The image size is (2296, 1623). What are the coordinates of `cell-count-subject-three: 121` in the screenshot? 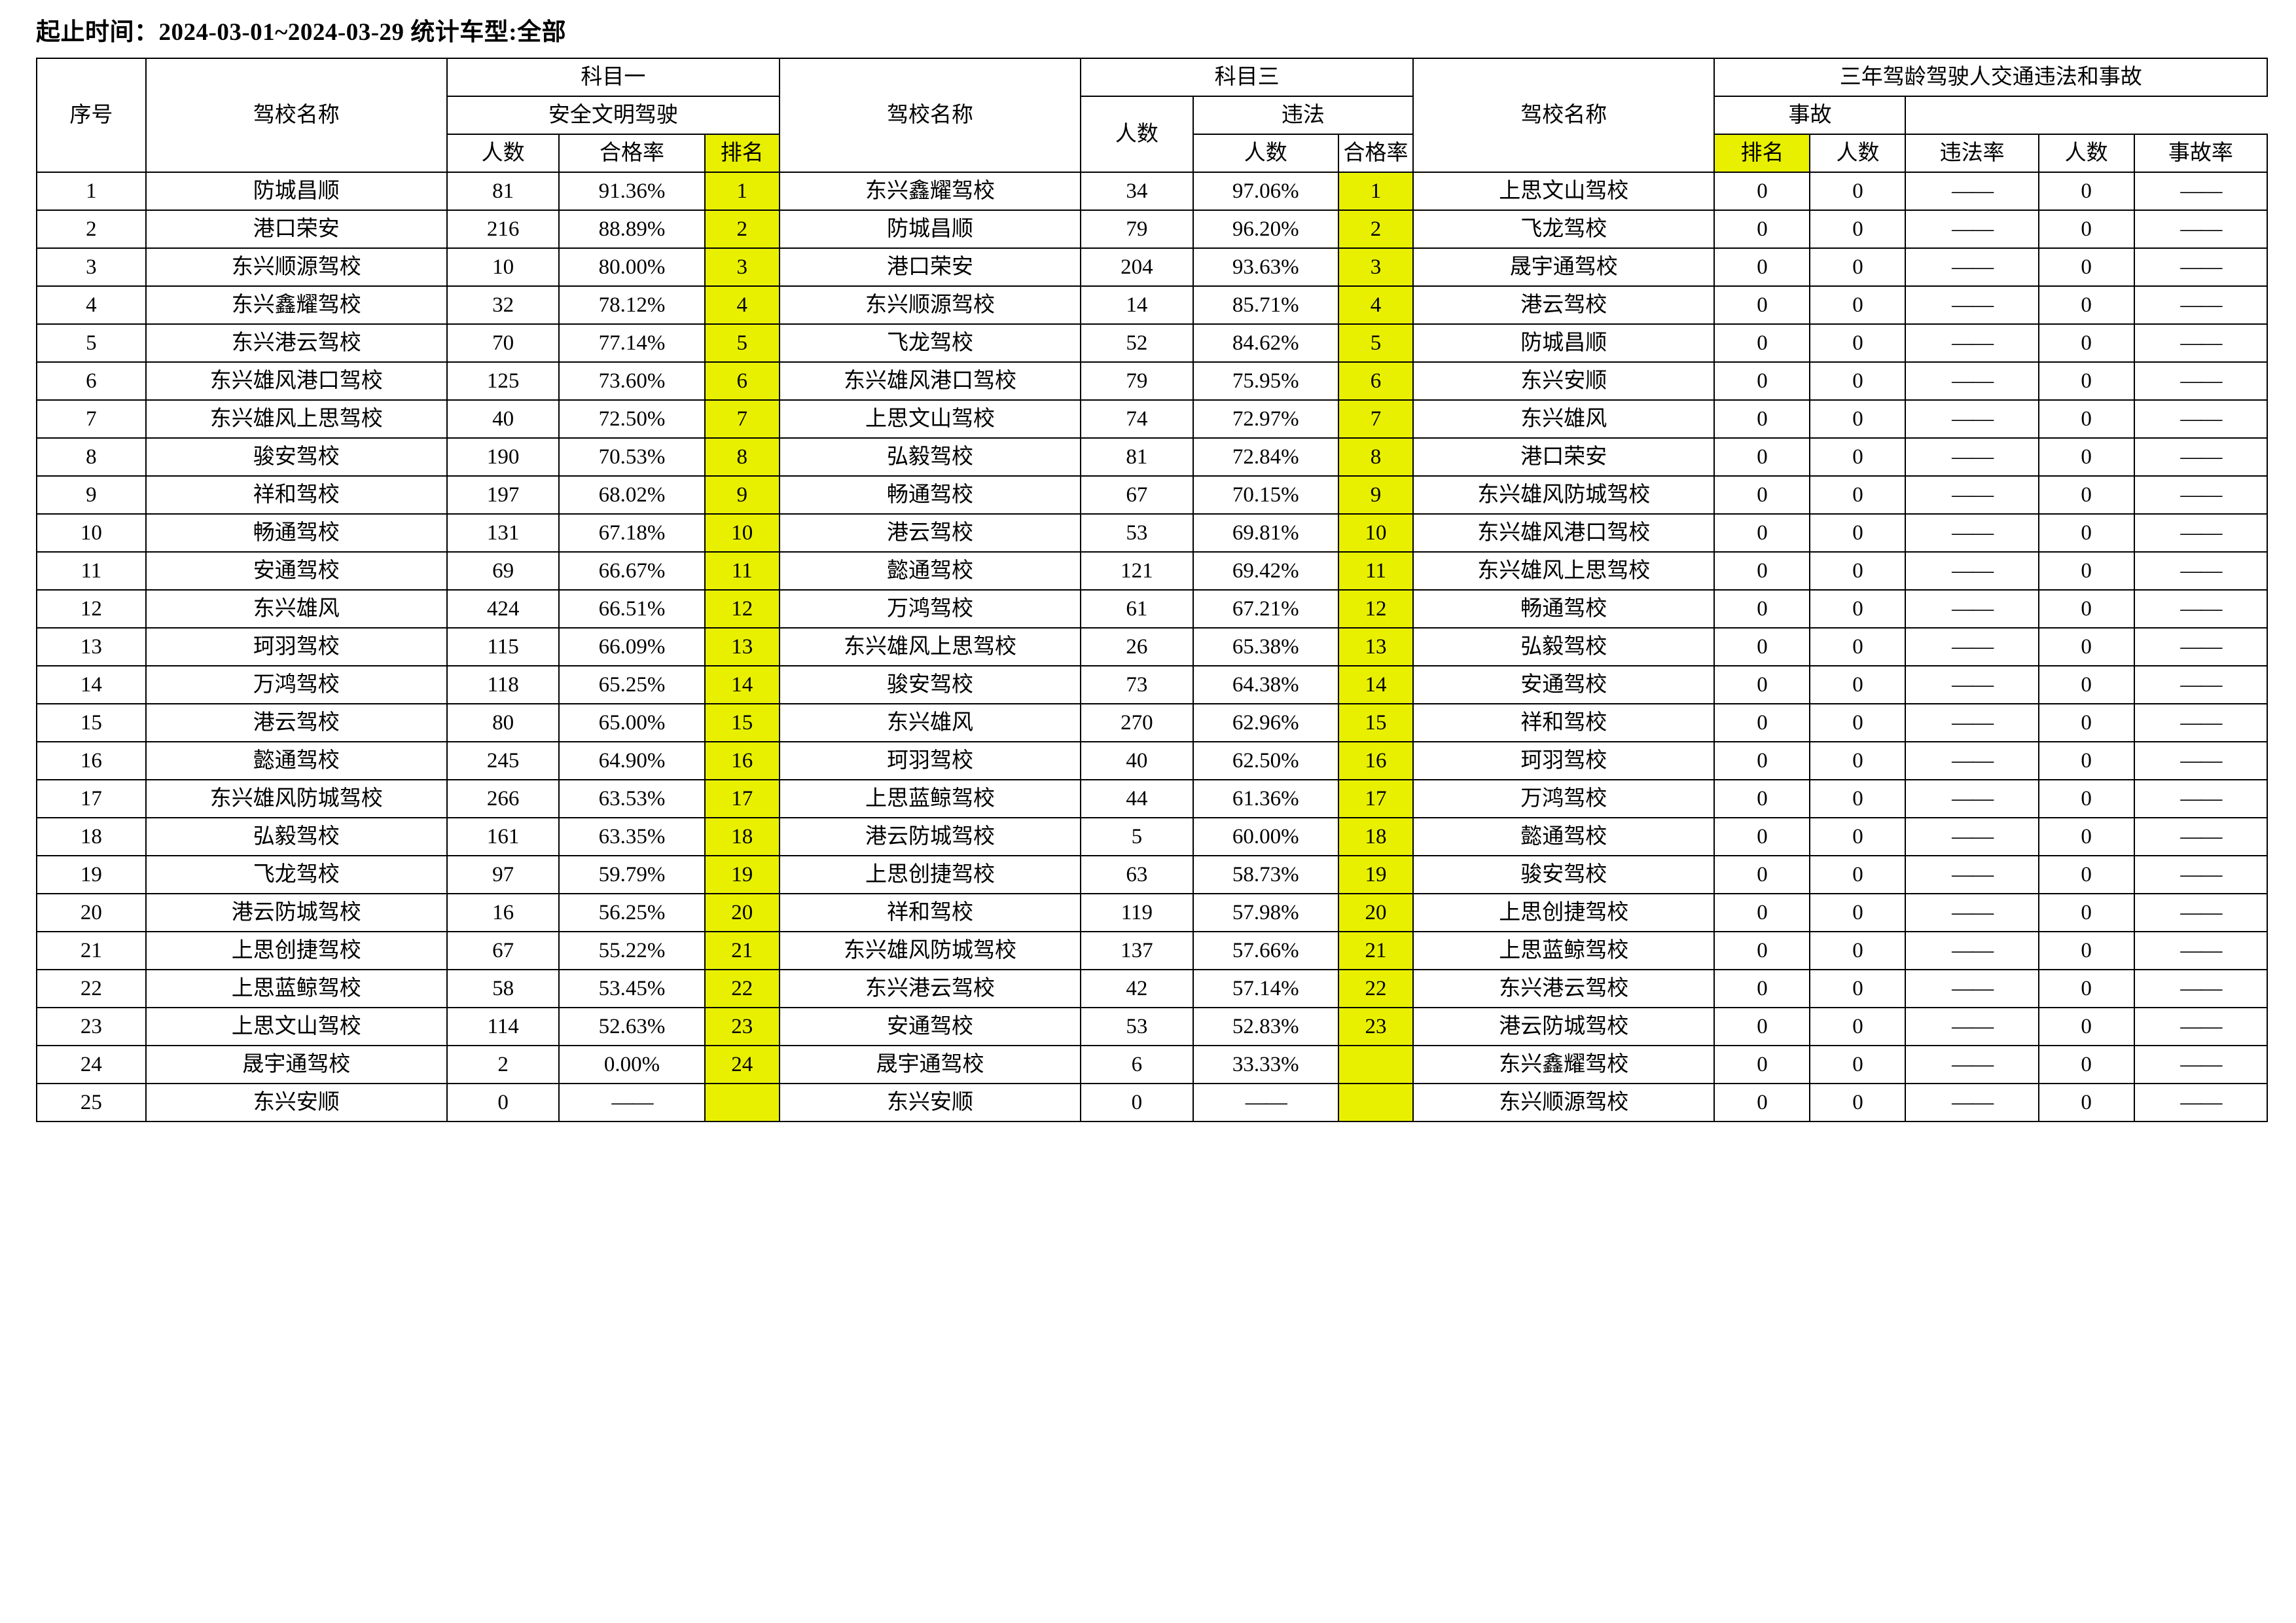 It's located at (1137, 571).